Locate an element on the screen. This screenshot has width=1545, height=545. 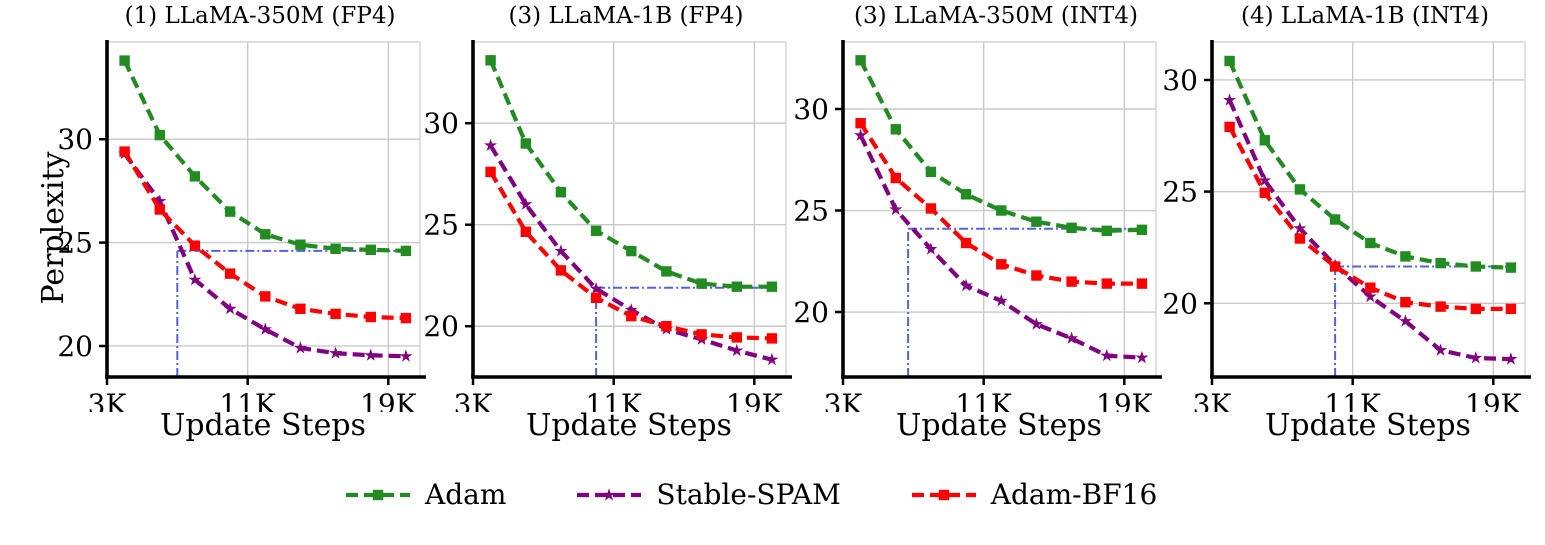
legend-label-adam: Adam is located at coordinates (466, 494).